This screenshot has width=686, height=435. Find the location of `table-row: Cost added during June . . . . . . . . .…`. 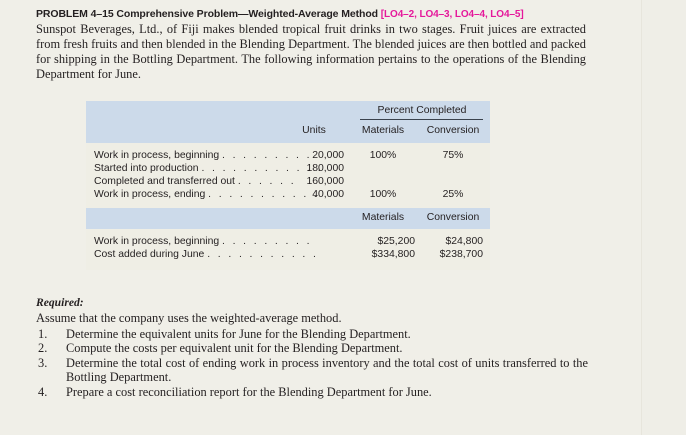

table-row: Cost added during June . . . . . . . . .… is located at coordinates (288, 254).